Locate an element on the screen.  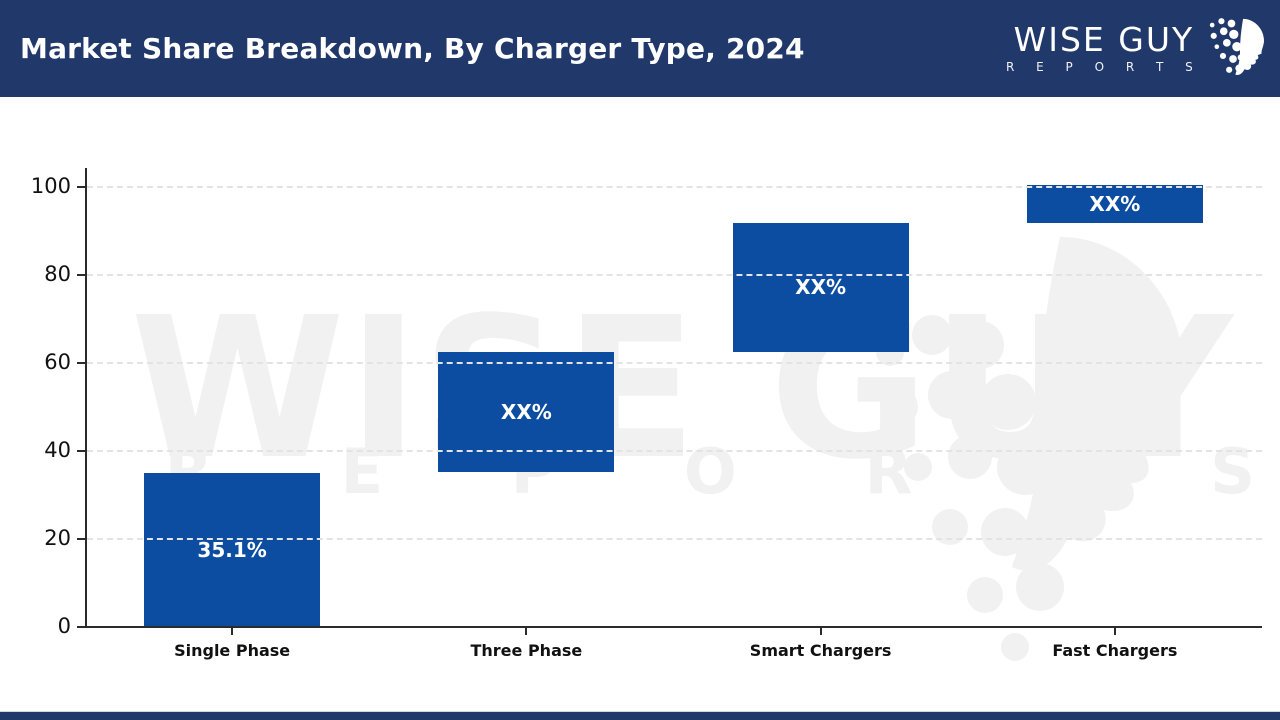
watermark-letter: S is located at coordinates (1232, 471).